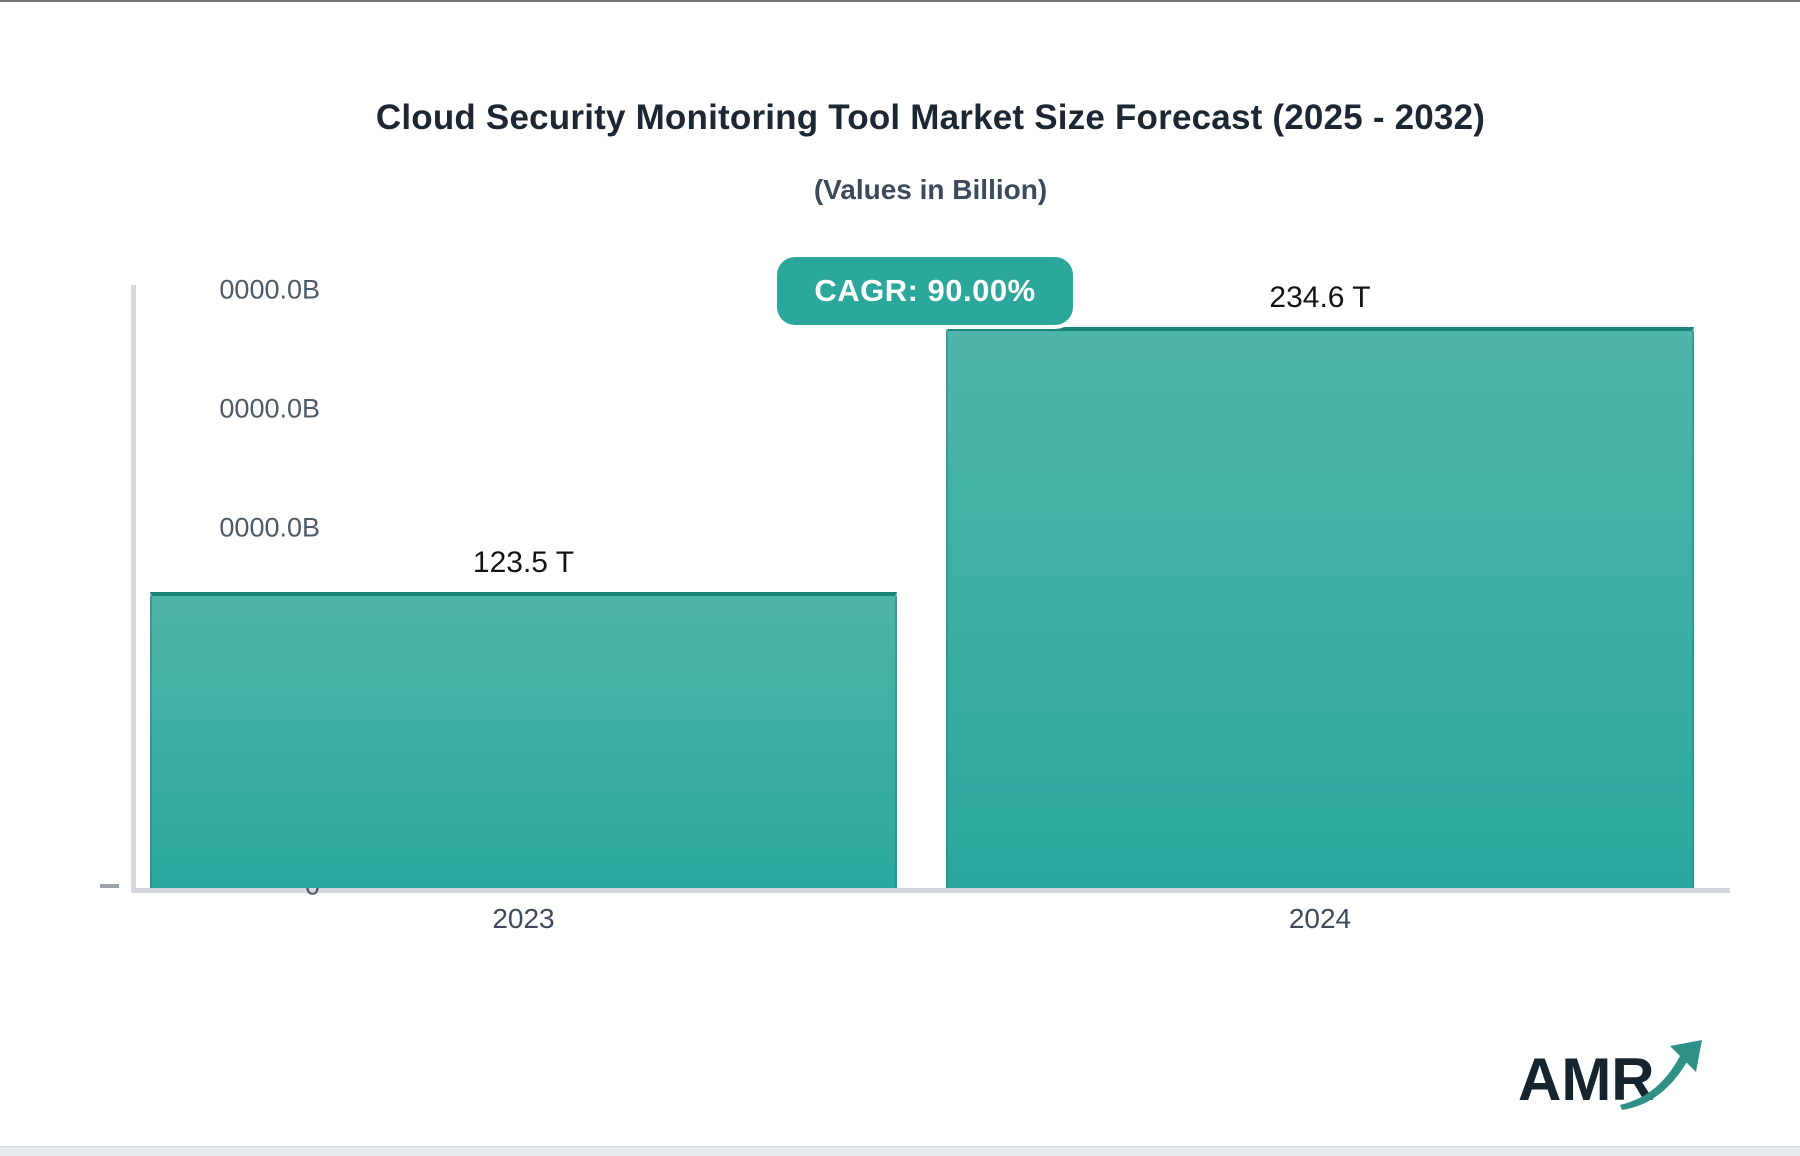  What do you see at coordinates (523, 918) in the screenshot?
I see `x-tick-label-2023: 2023` at bounding box center [523, 918].